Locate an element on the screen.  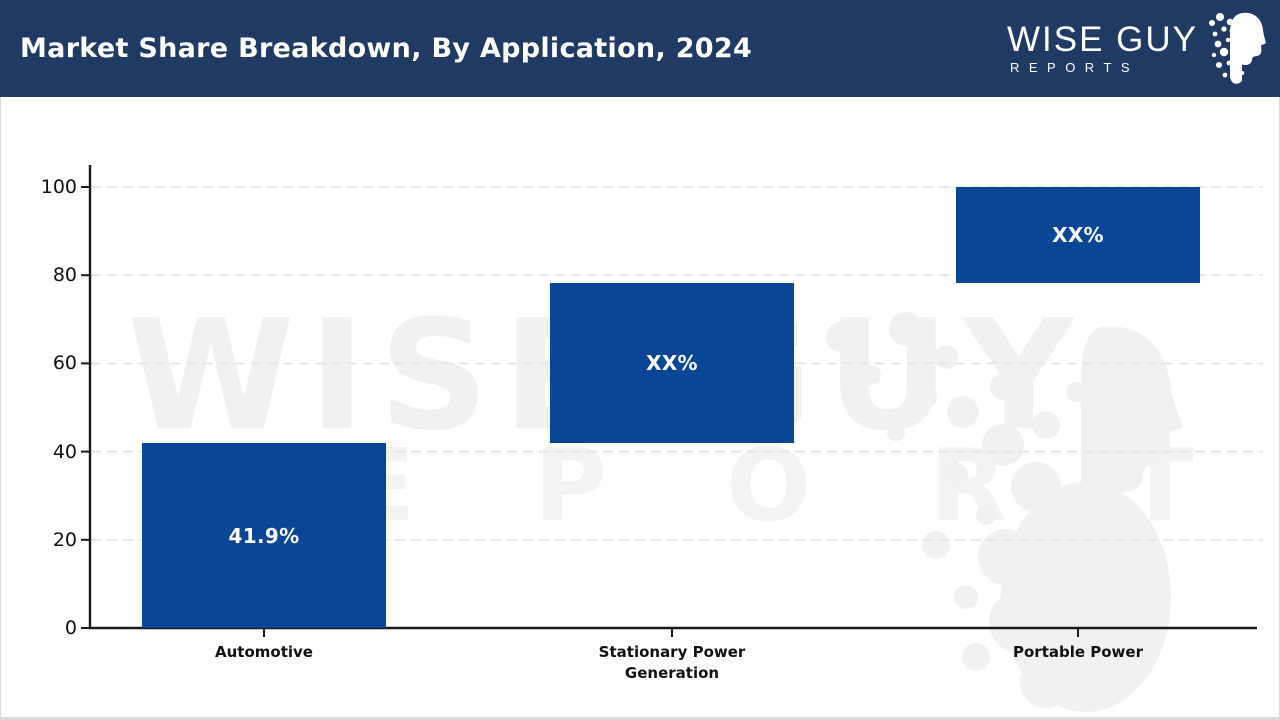
y-tick-label-40: 40 is located at coordinates (64, 451).